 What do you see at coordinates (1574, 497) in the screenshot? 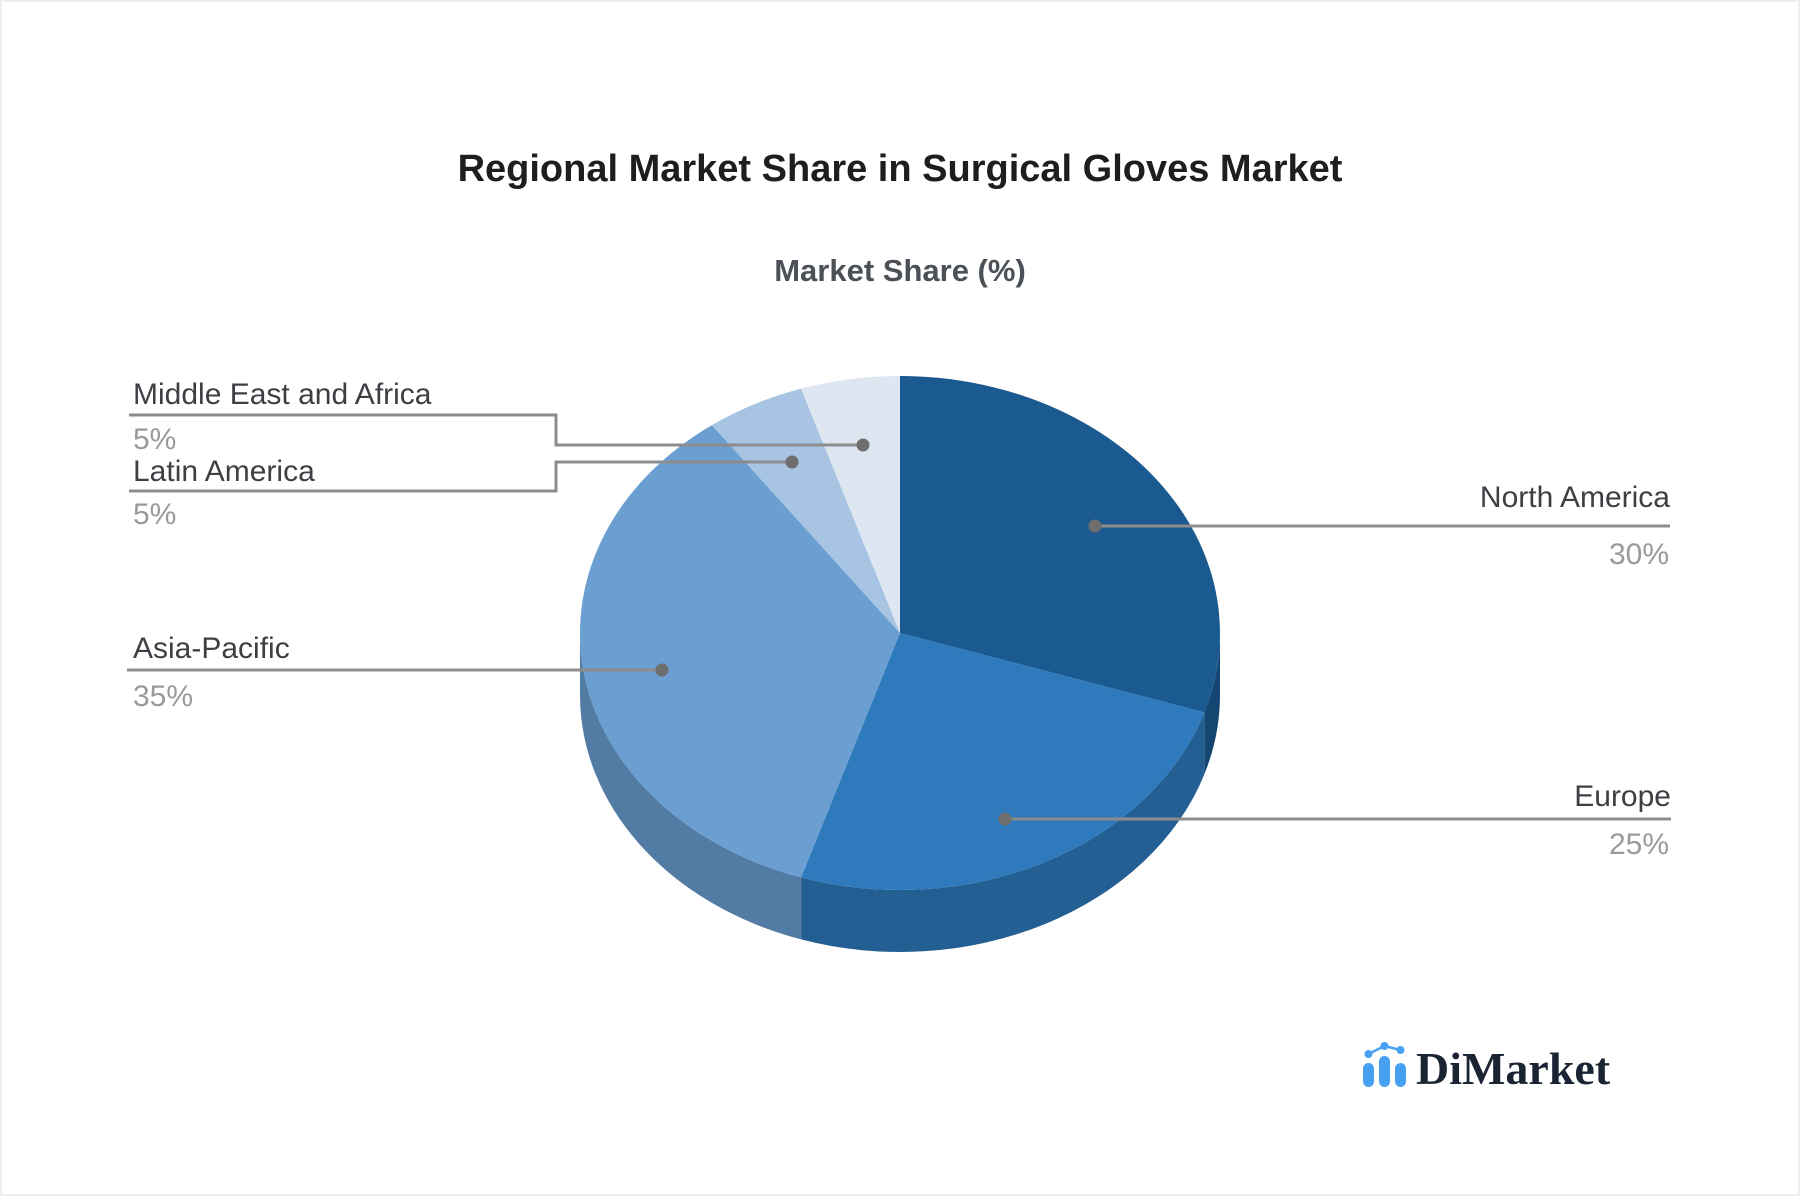
I see `slice-label-north-america: North America` at bounding box center [1574, 497].